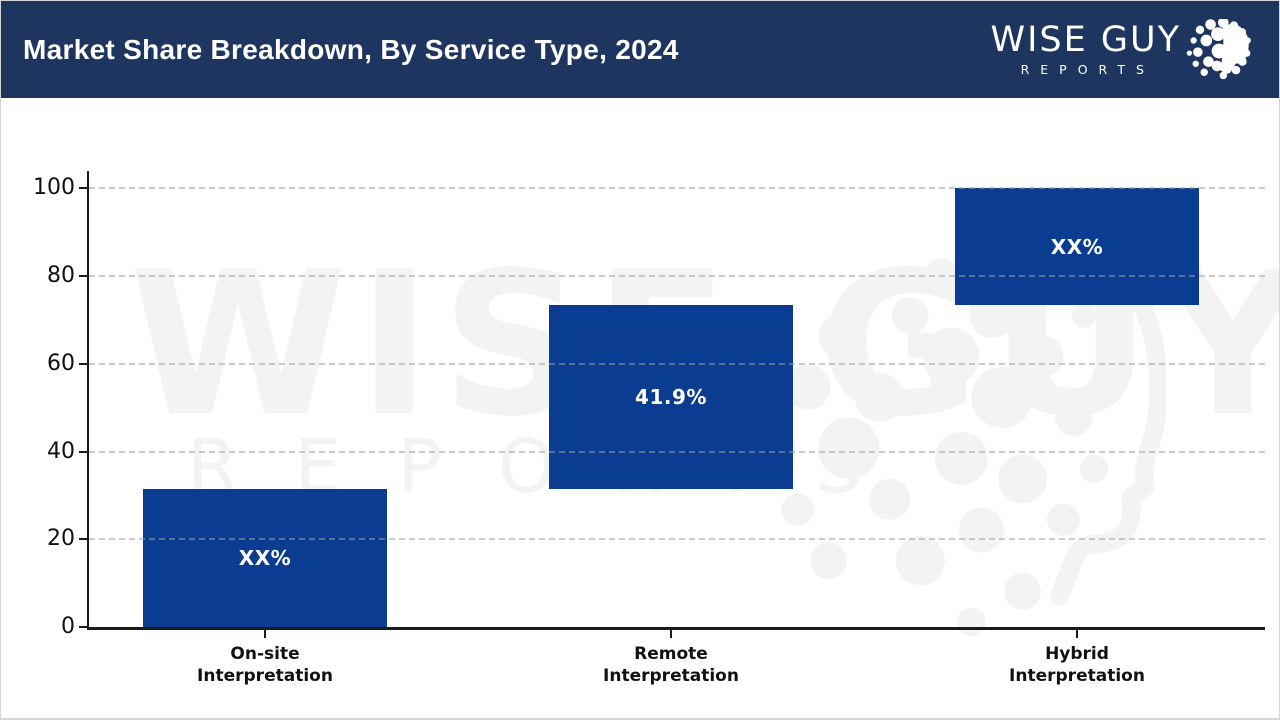 The image size is (1280, 720). Describe the element at coordinates (61, 363) in the screenshot. I see `y-tick-label: 60` at that location.